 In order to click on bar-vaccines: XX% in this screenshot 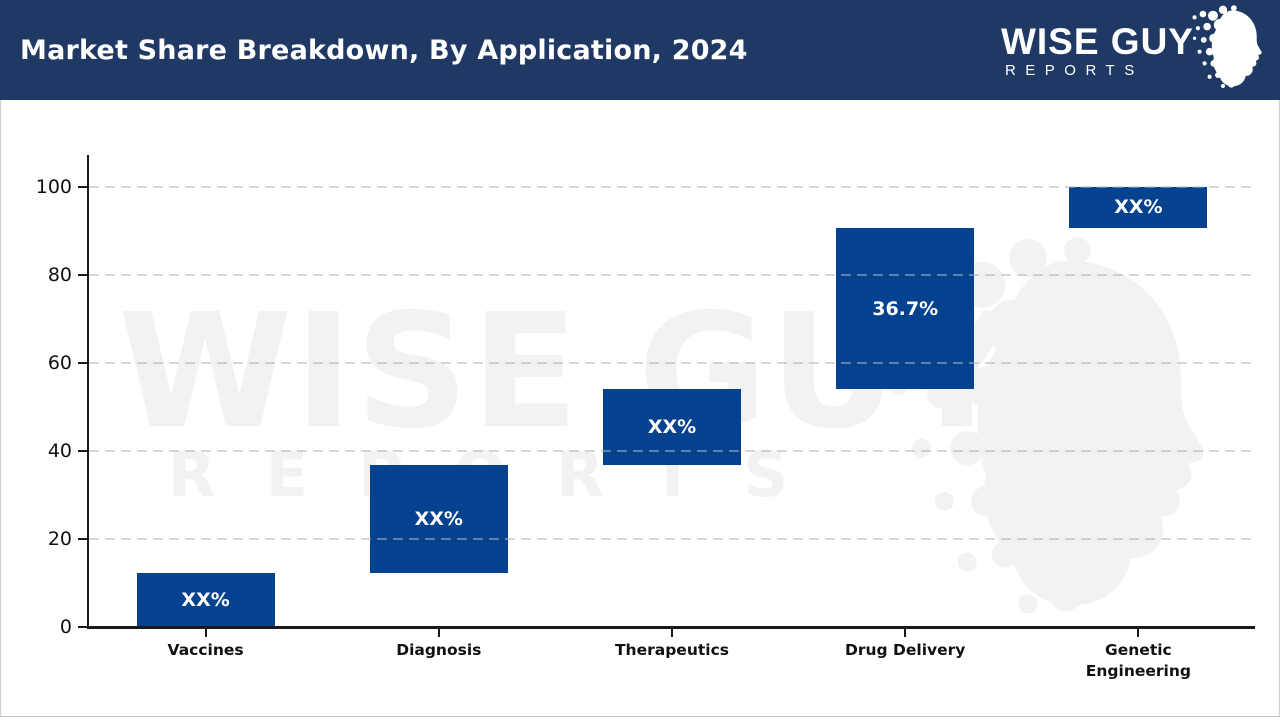, I will do `click(205, 599)`.